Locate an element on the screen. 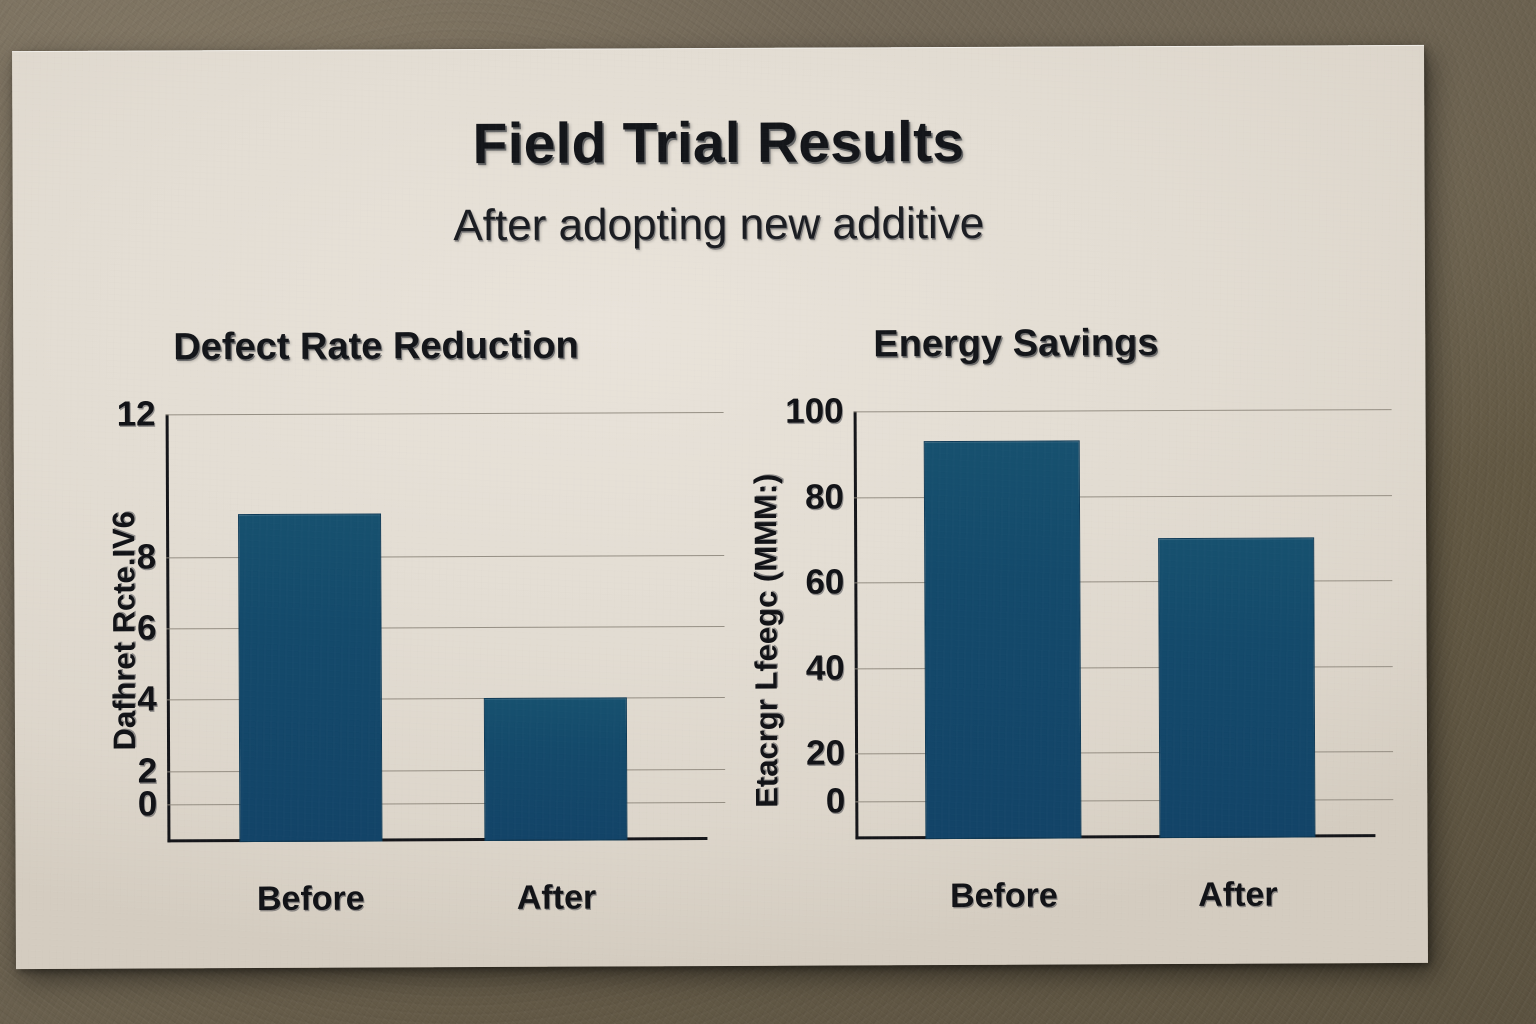 This screenshot has width=1536, height=1024. y-tick-label: 2 is located at coordinates (147, 771).